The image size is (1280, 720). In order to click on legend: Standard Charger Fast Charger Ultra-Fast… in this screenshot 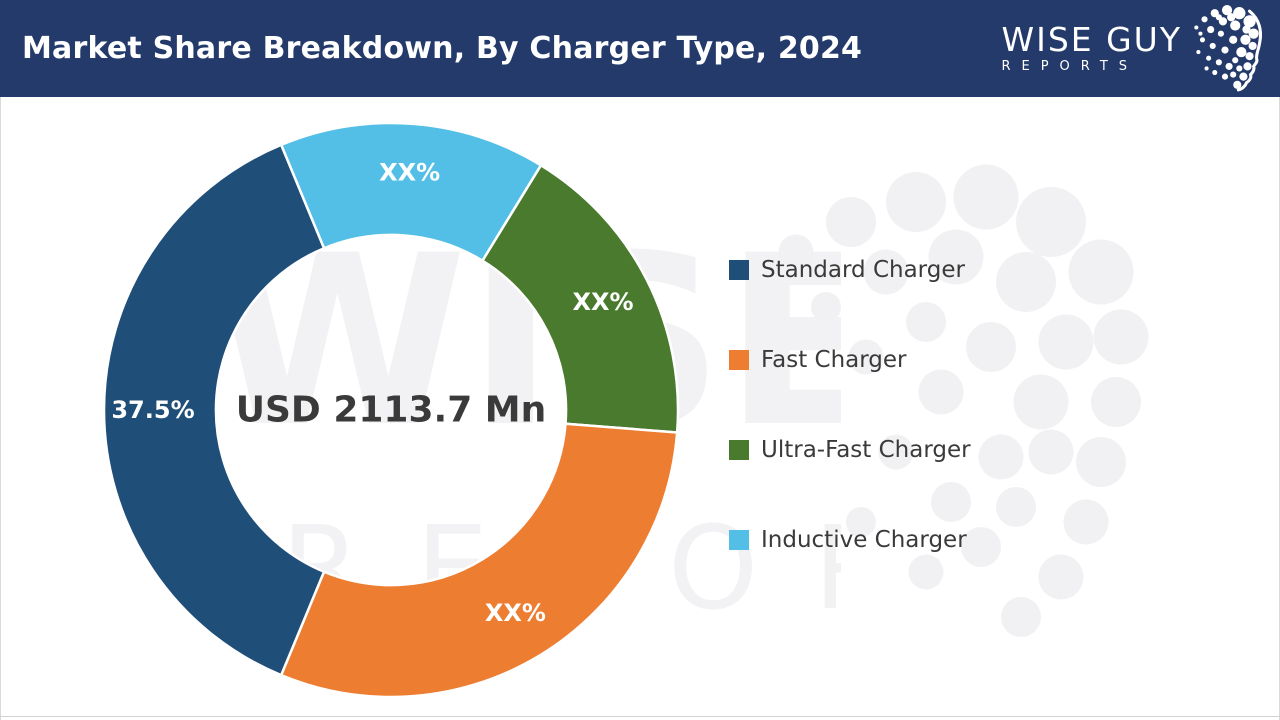, I will do `click(850, 437)`.